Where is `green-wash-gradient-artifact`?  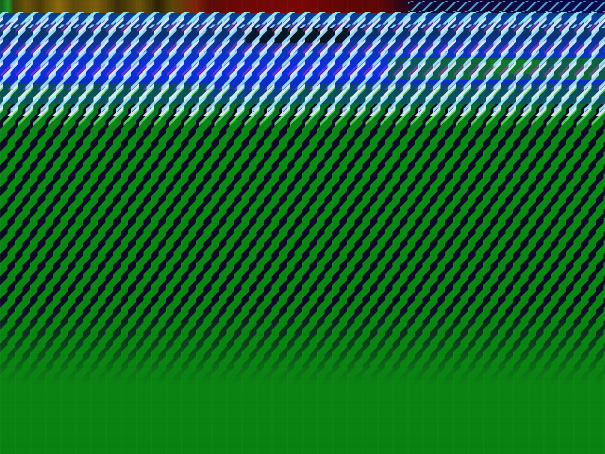
green-wash-gradient-artifact is located at coordinates (302, 101).